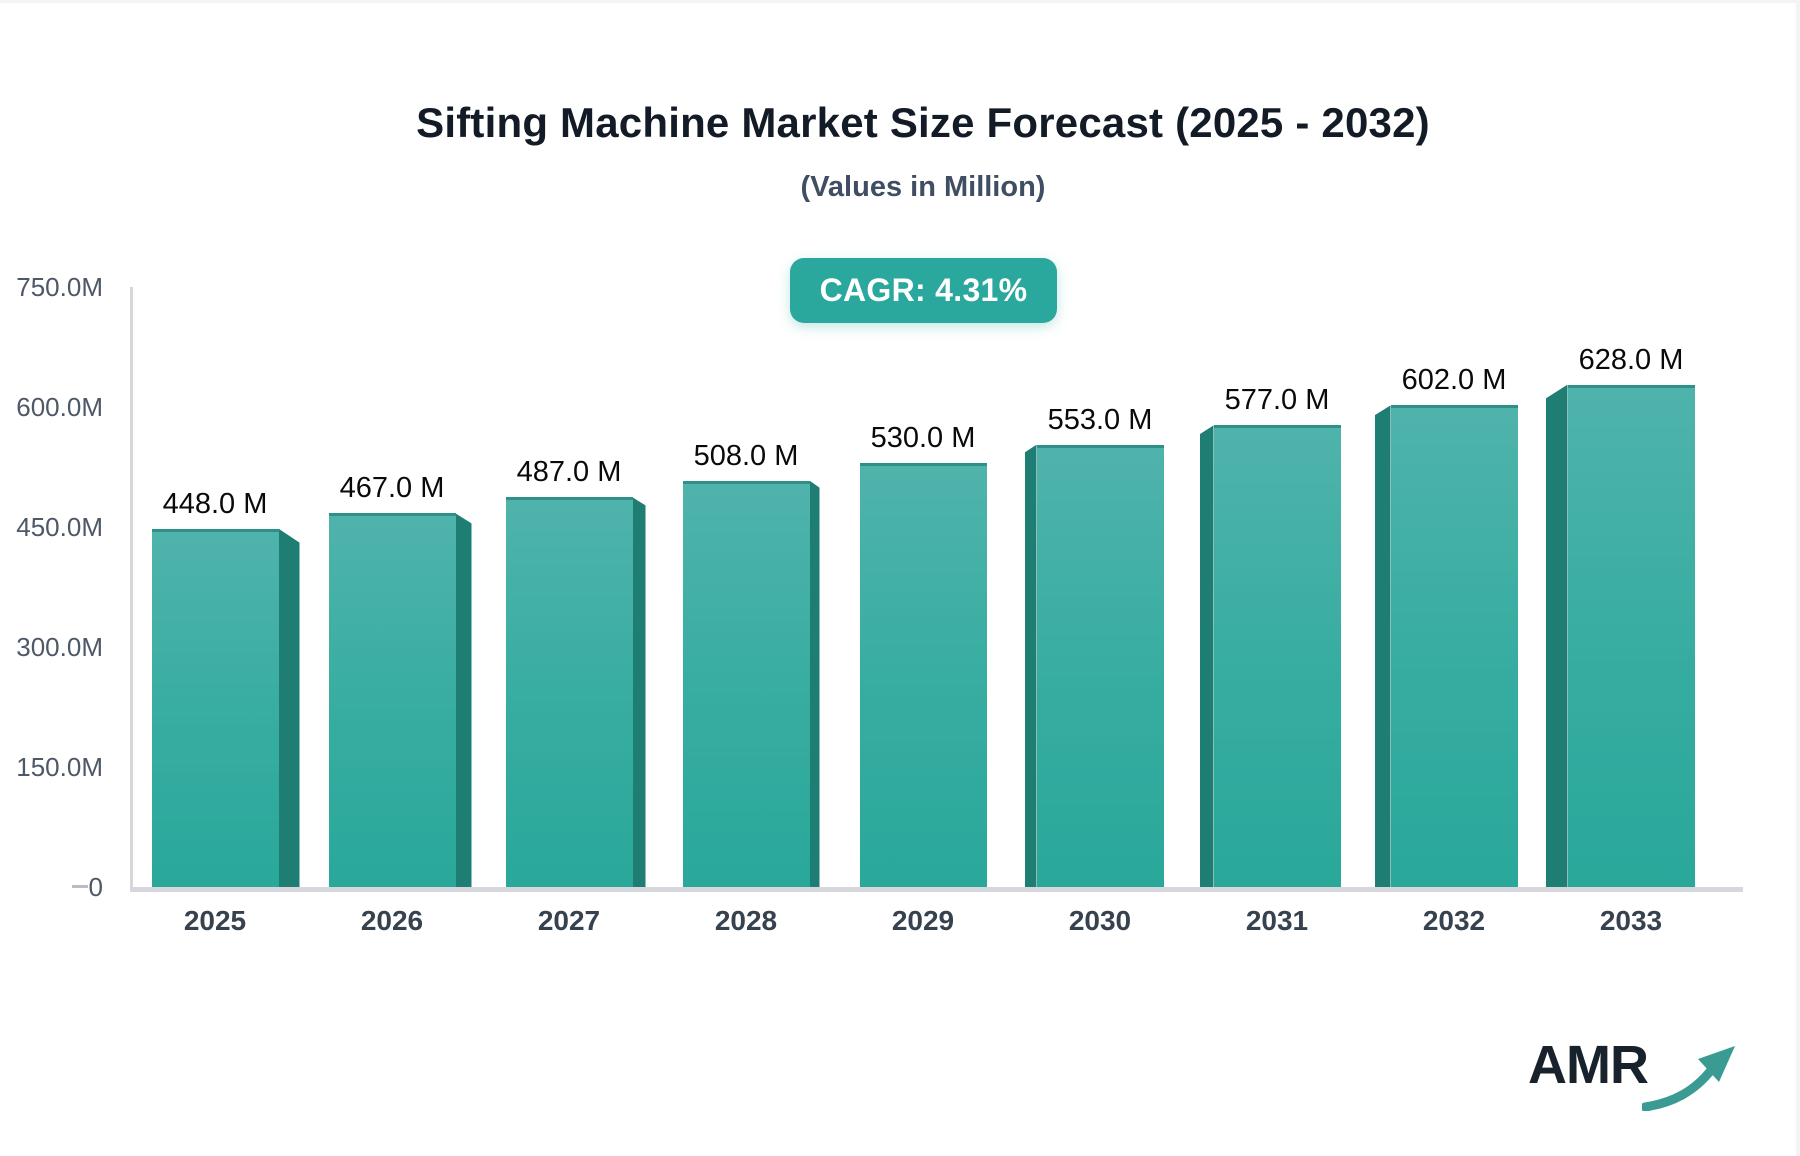 This screenshot has height=1156, width=1800. What do you see at coordinates (936, 889) in the screenshot?
I see `x-axis-line` at bounding box center [936, 889].